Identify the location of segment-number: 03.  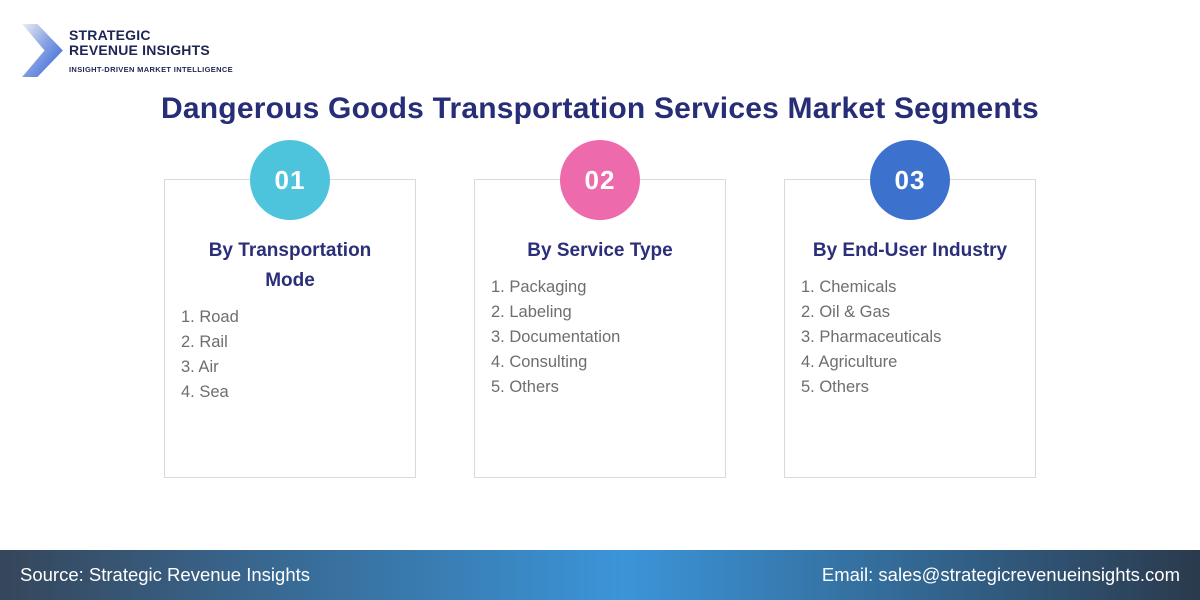
(910, 179).